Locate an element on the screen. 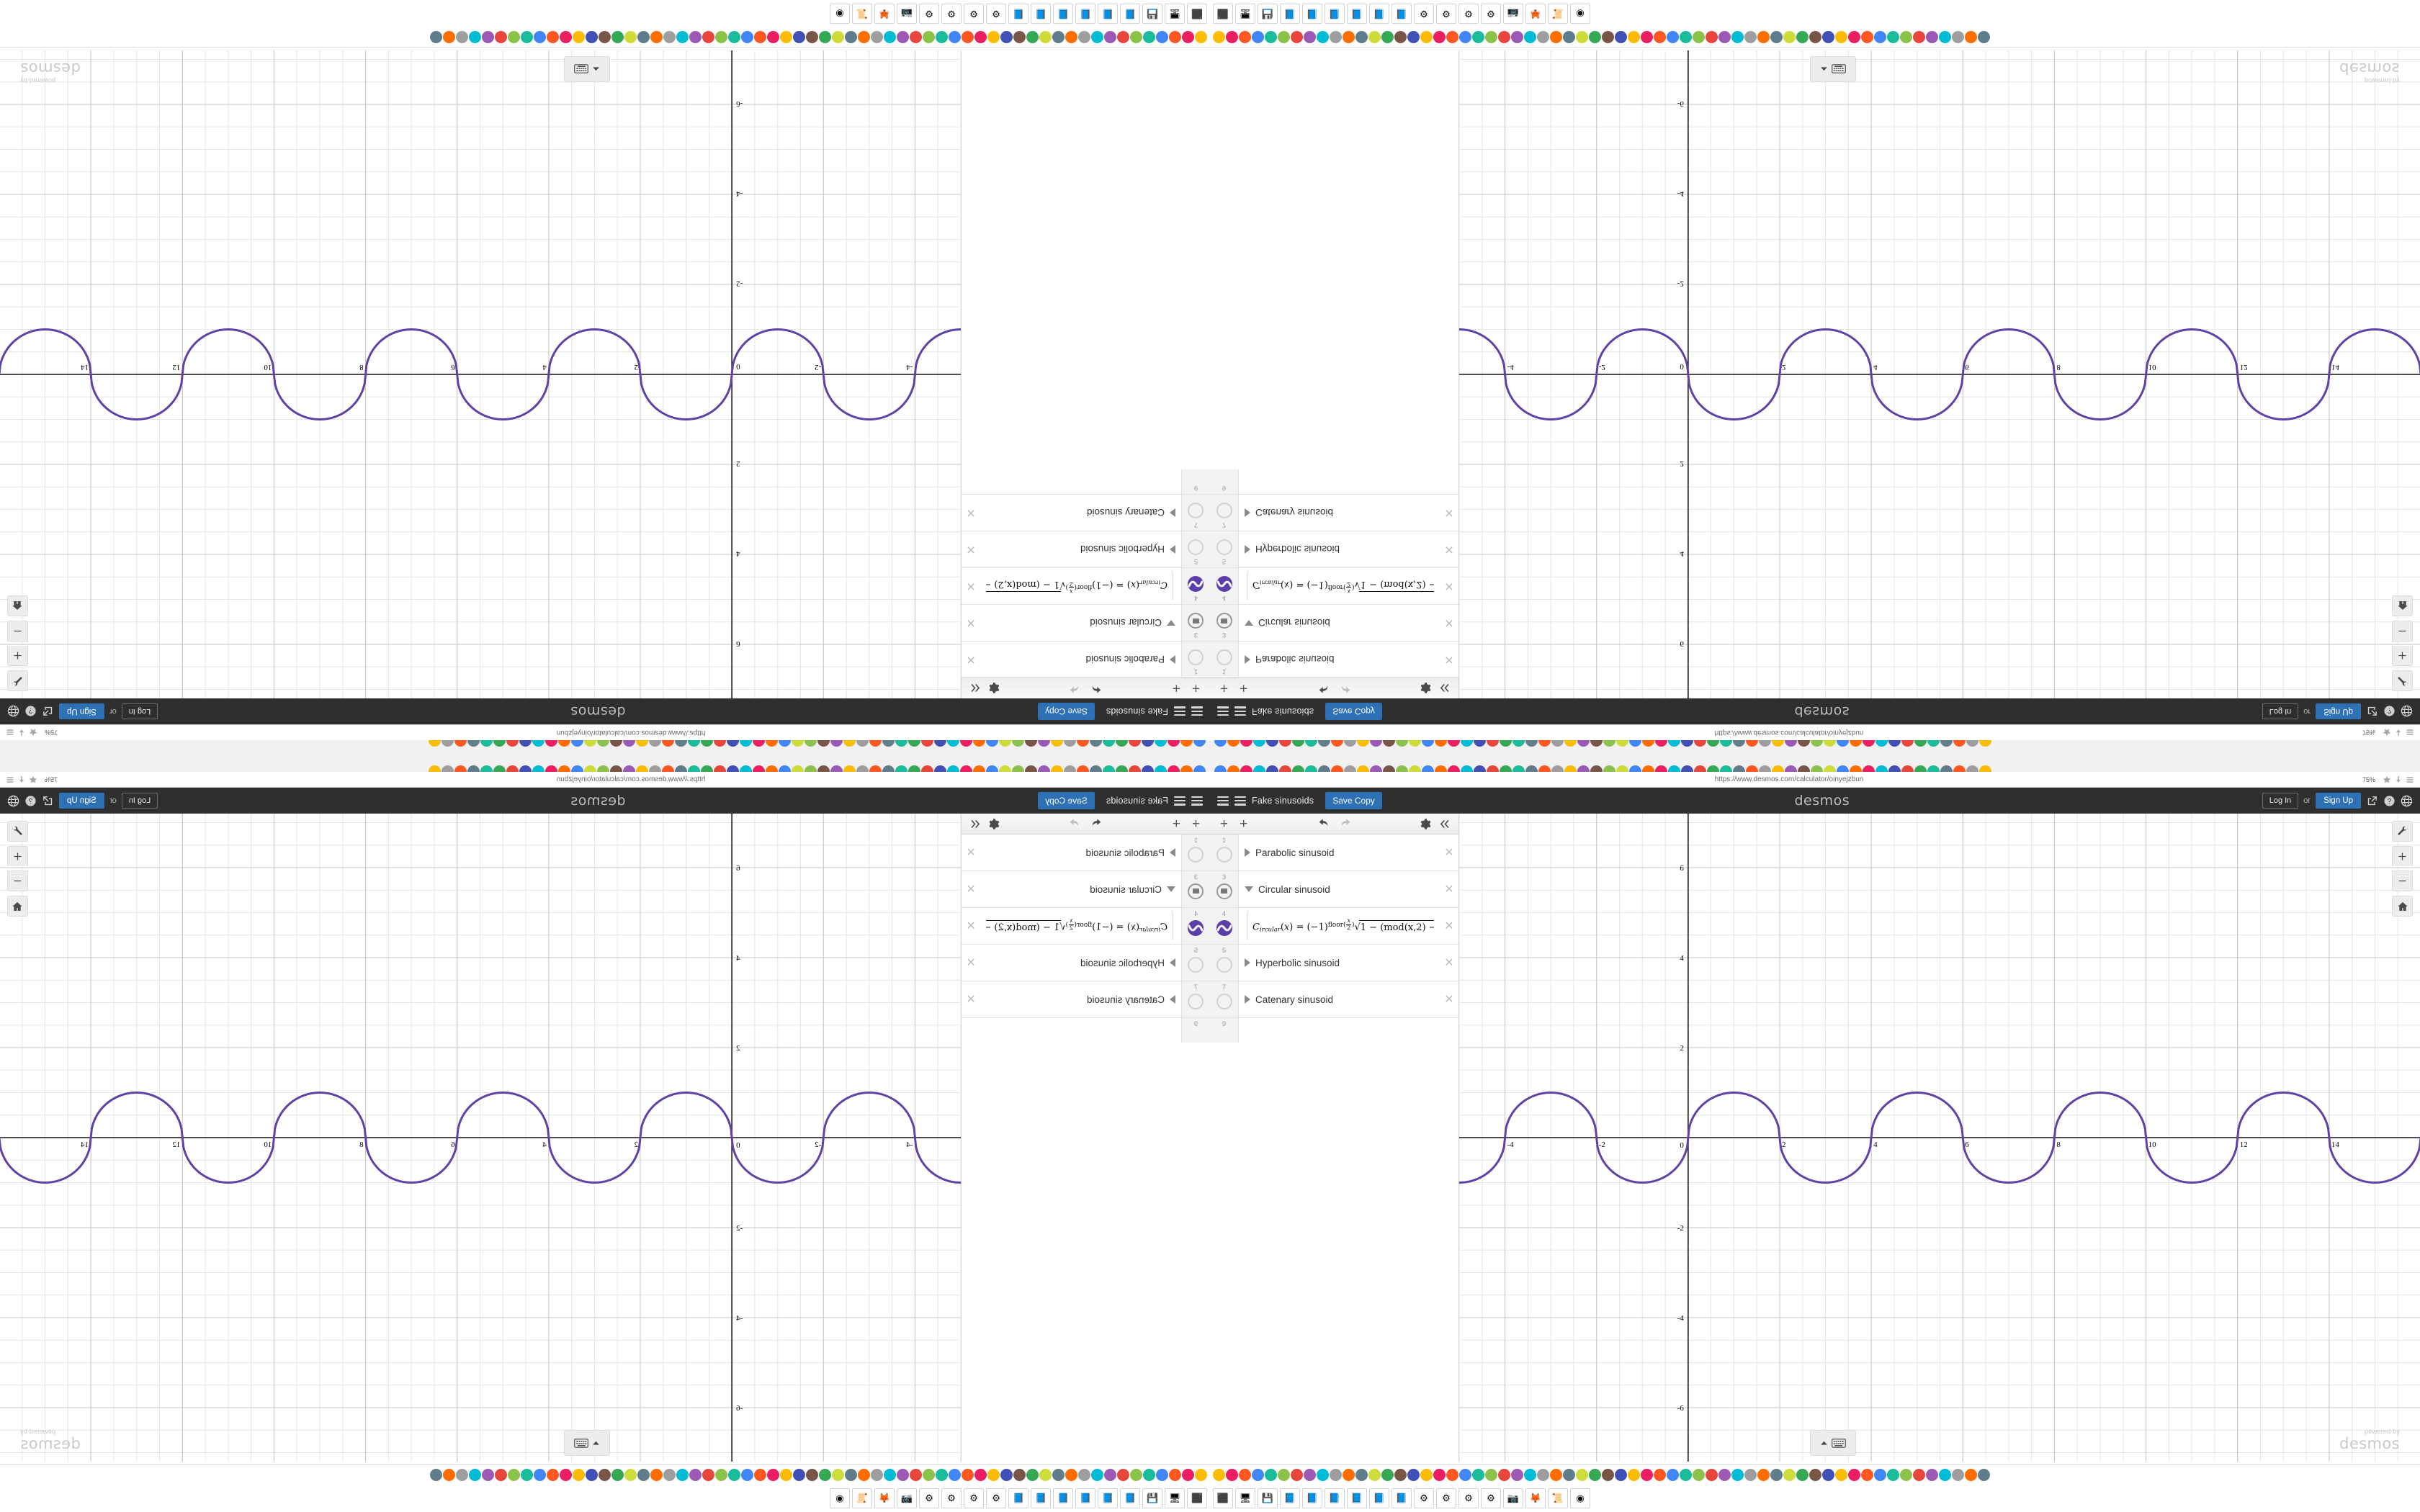 This screenshot has height=1512, width=2420. sign-up-button: Sign Up is located at coordinates (81, 801).